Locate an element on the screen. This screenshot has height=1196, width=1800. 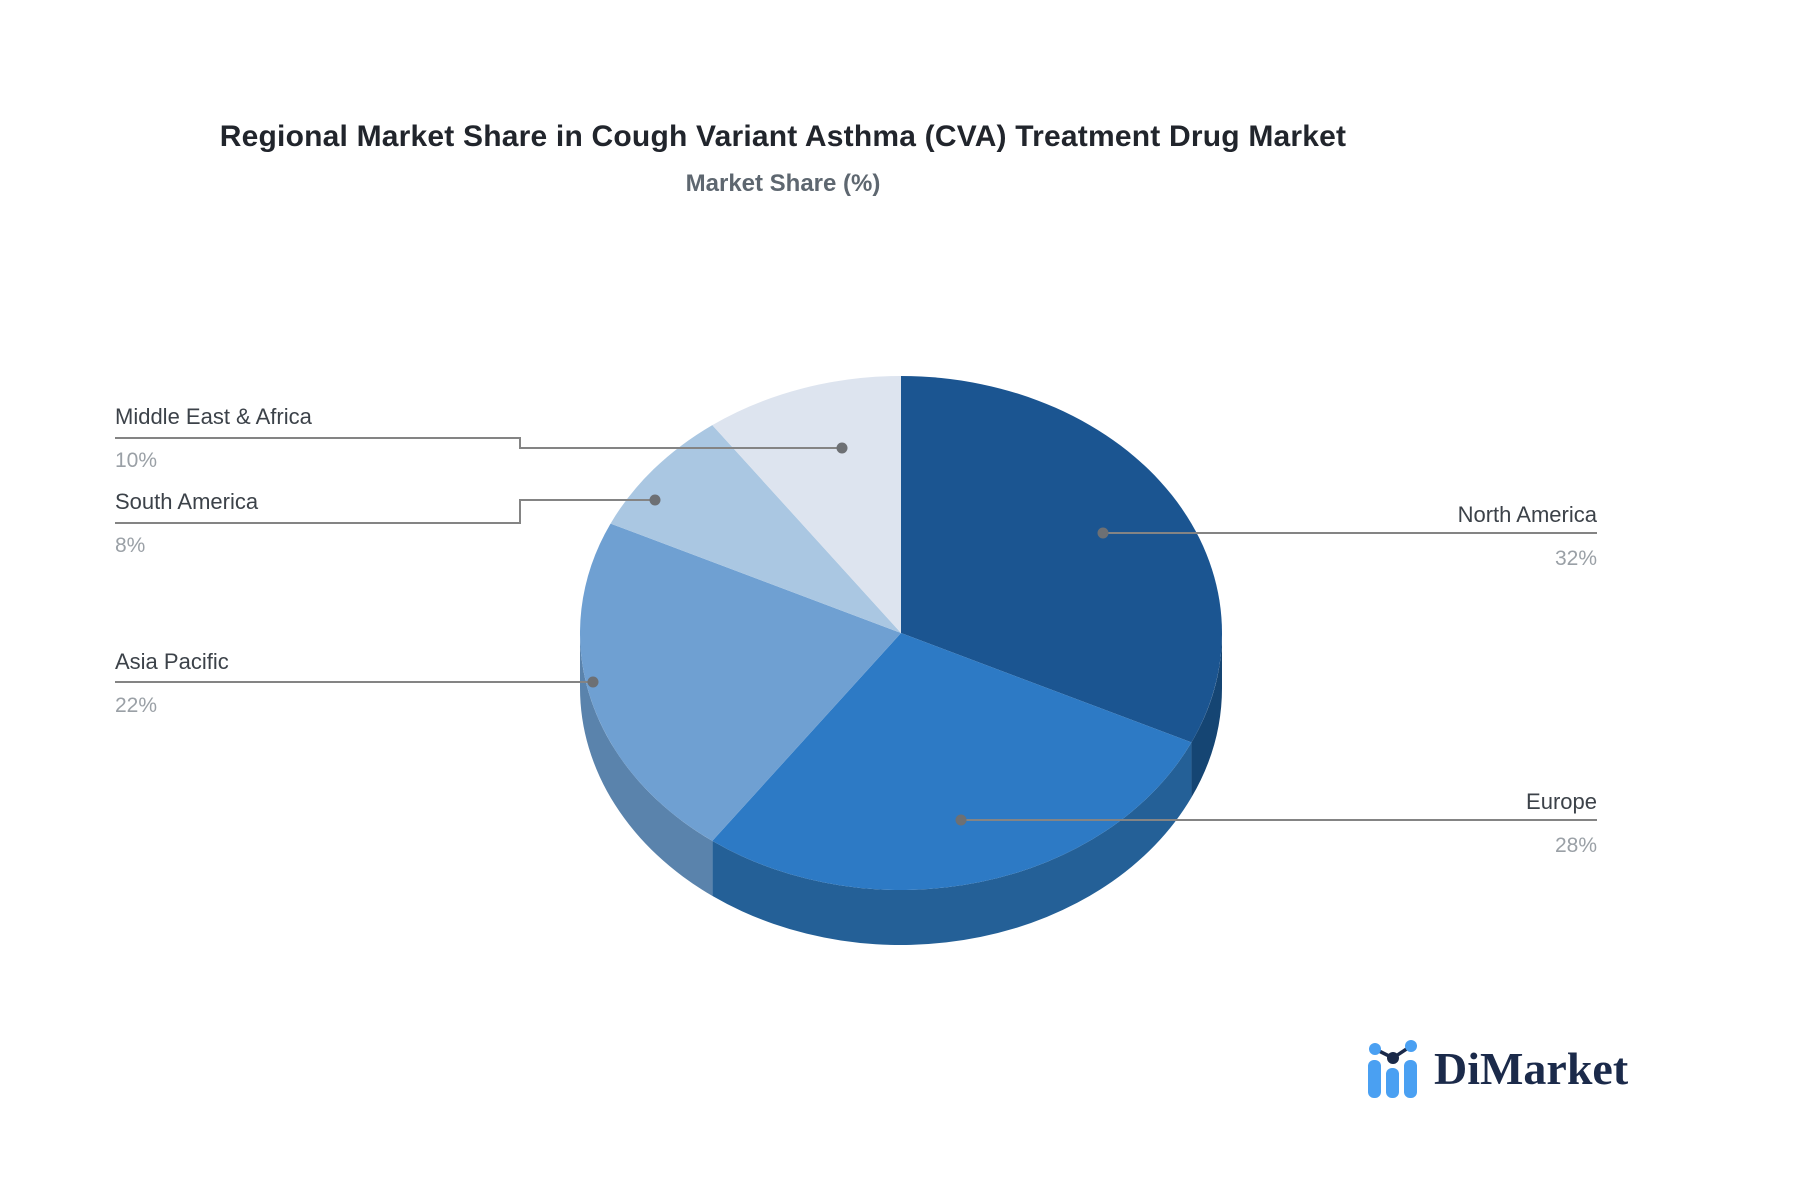
callout-south-america: South America 8% is located at coordinates (186, 523).